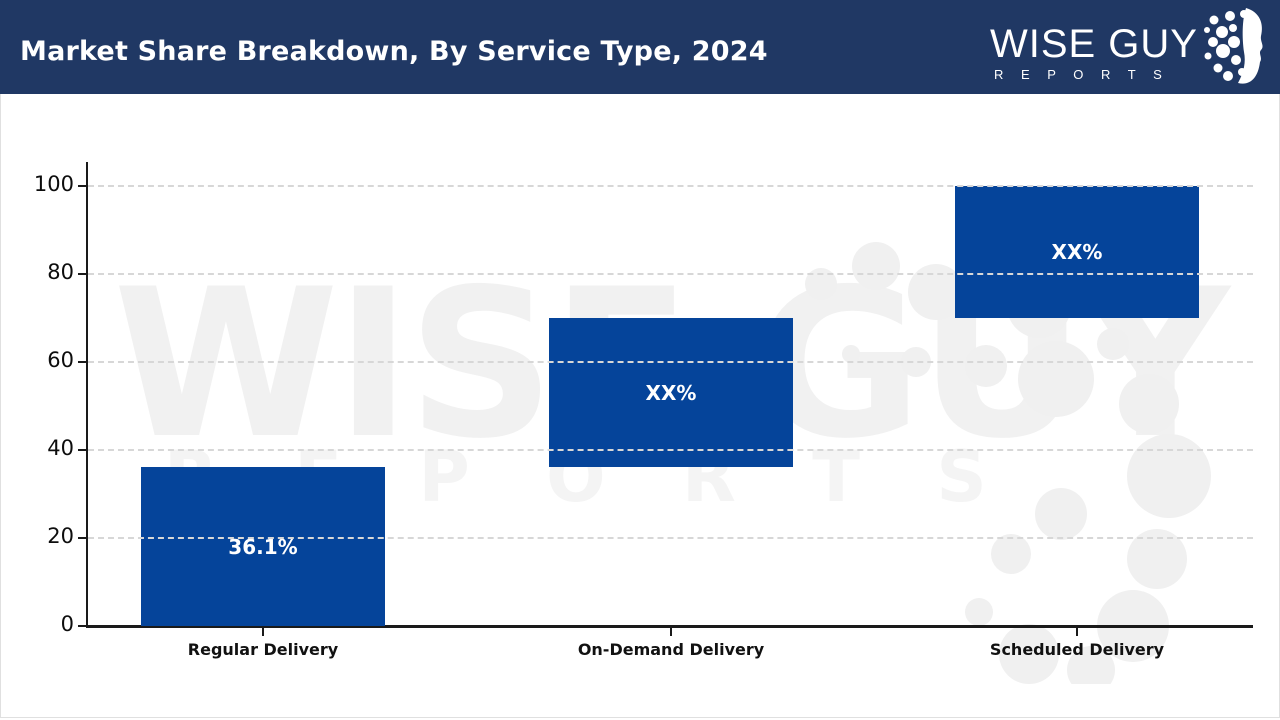 The width and height of the screenshot is (1280, 720). Describe the element at coordinates (1077, 649) in the screenshot. I see `x-tick-label-3: Scheduled Delivery` at that location.